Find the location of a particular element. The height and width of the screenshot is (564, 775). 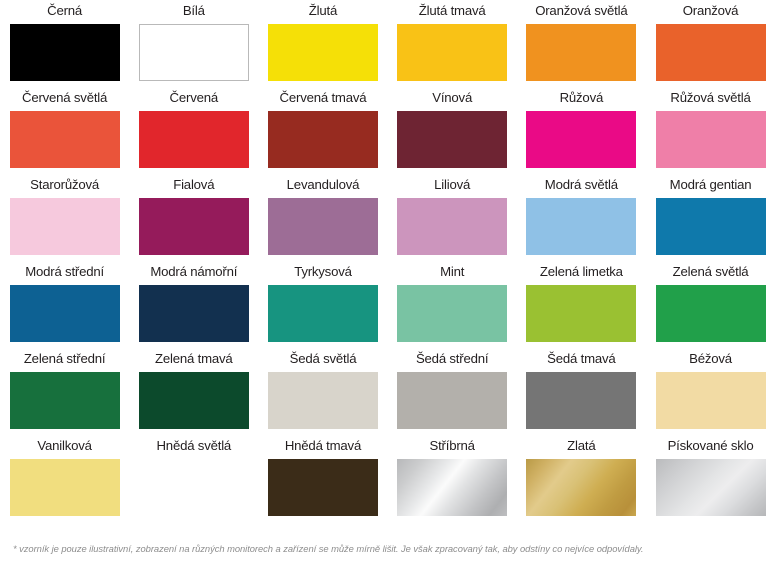

swatch-cell: Starorůžová is located at coordinates (64, 217).